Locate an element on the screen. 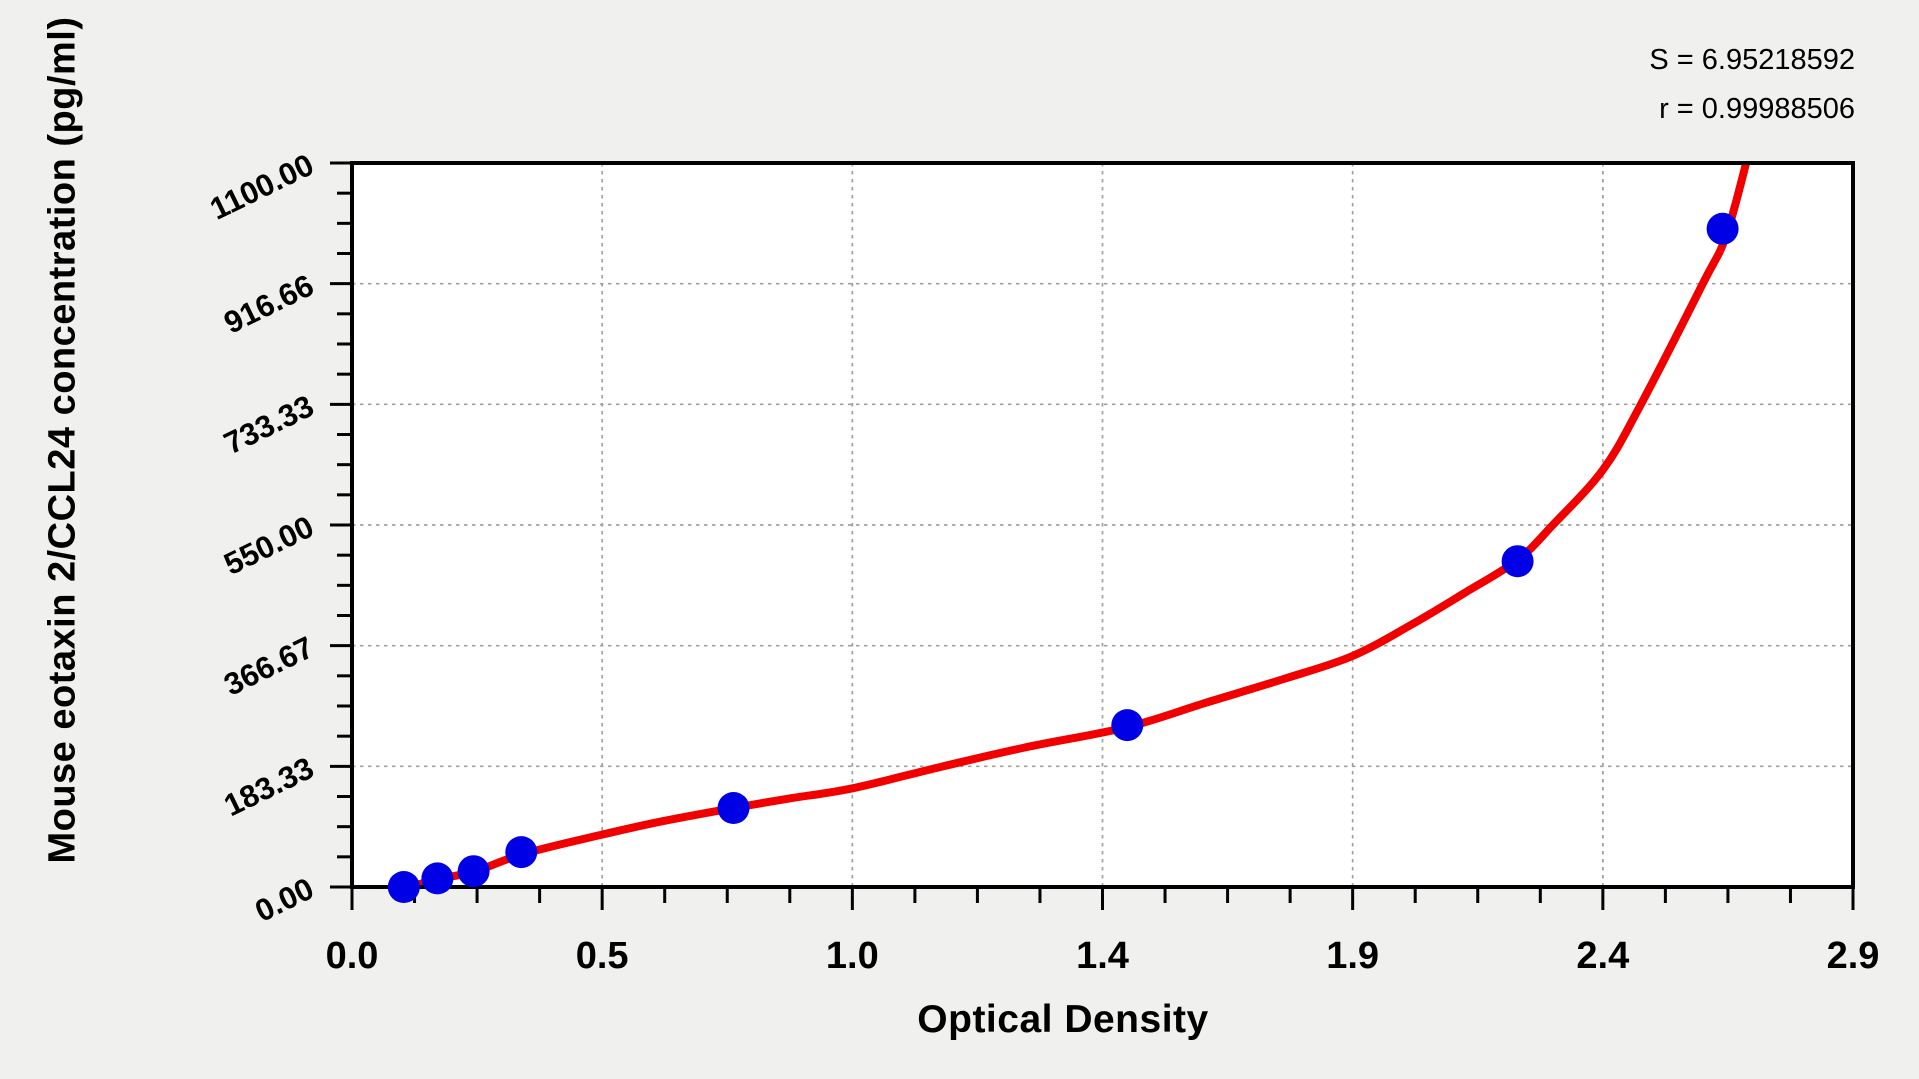 The image size is (1919, 1079). y-tick-label: 733.33 is located at coordinates (268, 424).